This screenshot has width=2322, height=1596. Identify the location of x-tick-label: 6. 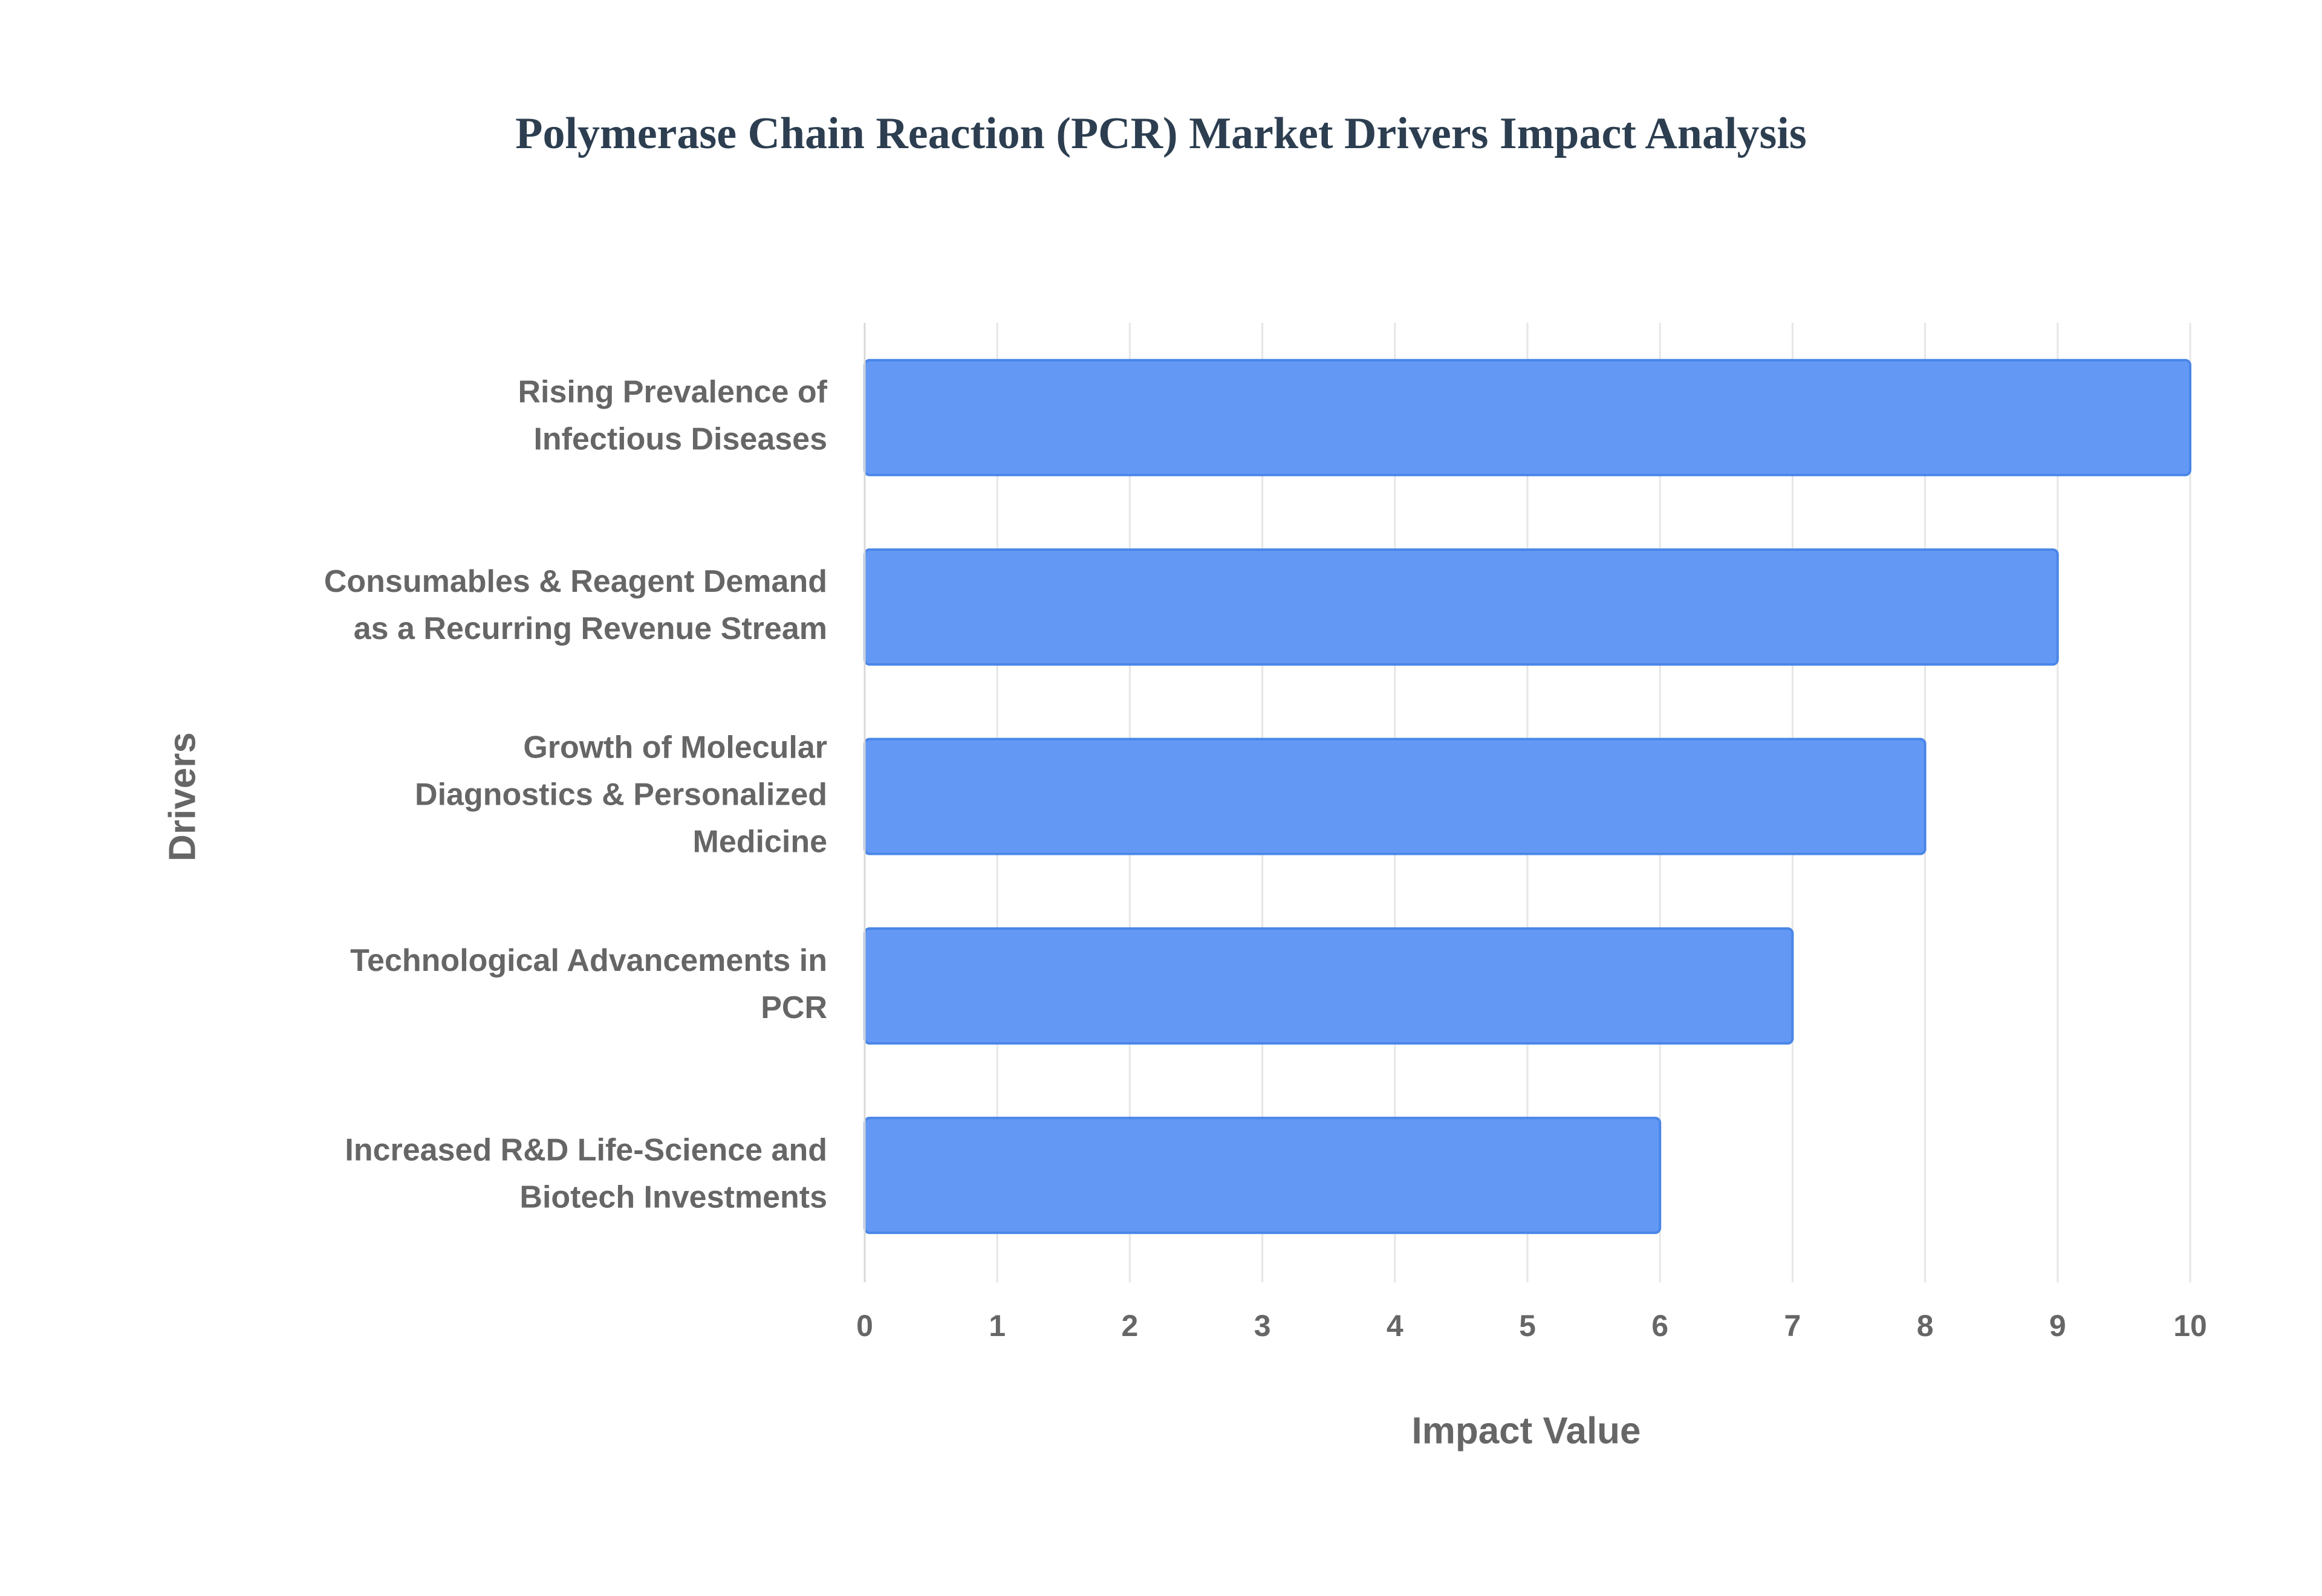
(1659, 1326).